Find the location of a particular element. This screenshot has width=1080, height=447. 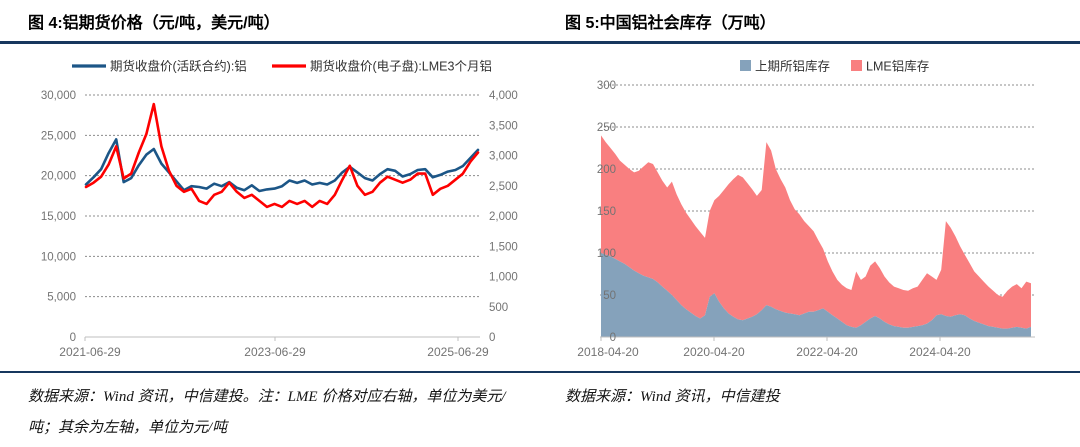

legend-square-swatch-lme is located at coordinates (856, 65).